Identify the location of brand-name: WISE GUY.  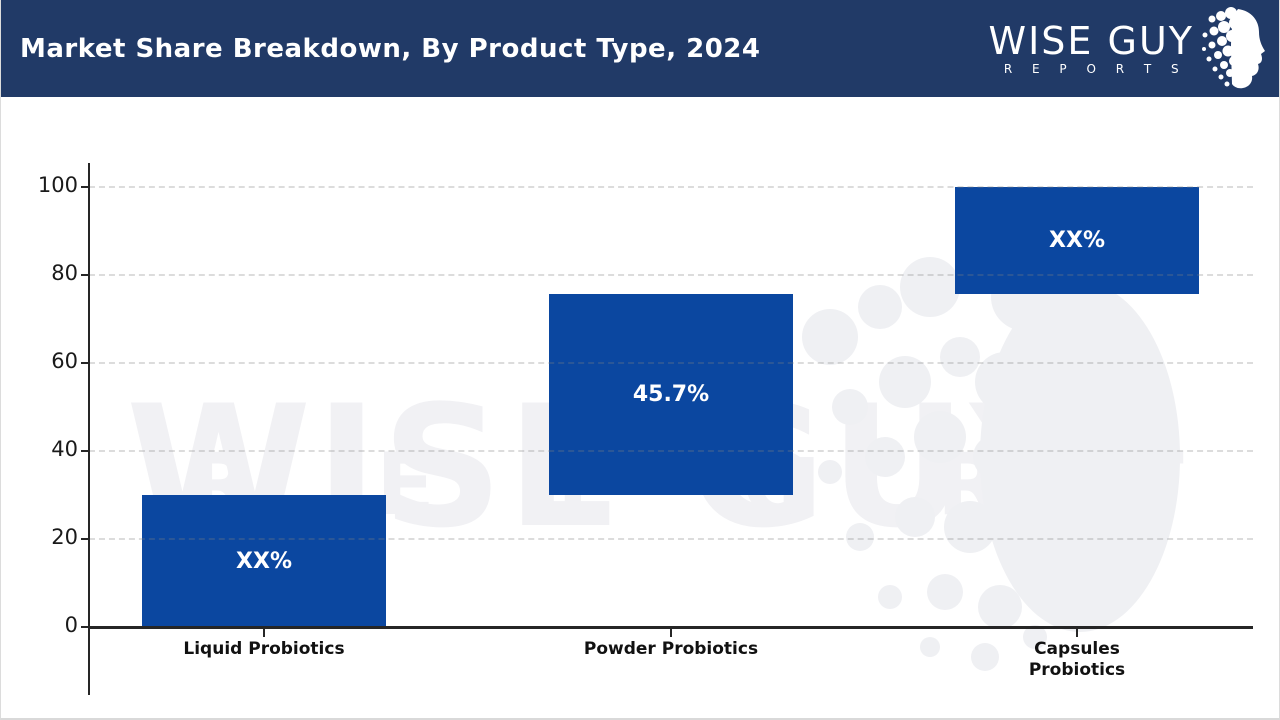
(1091, 40).